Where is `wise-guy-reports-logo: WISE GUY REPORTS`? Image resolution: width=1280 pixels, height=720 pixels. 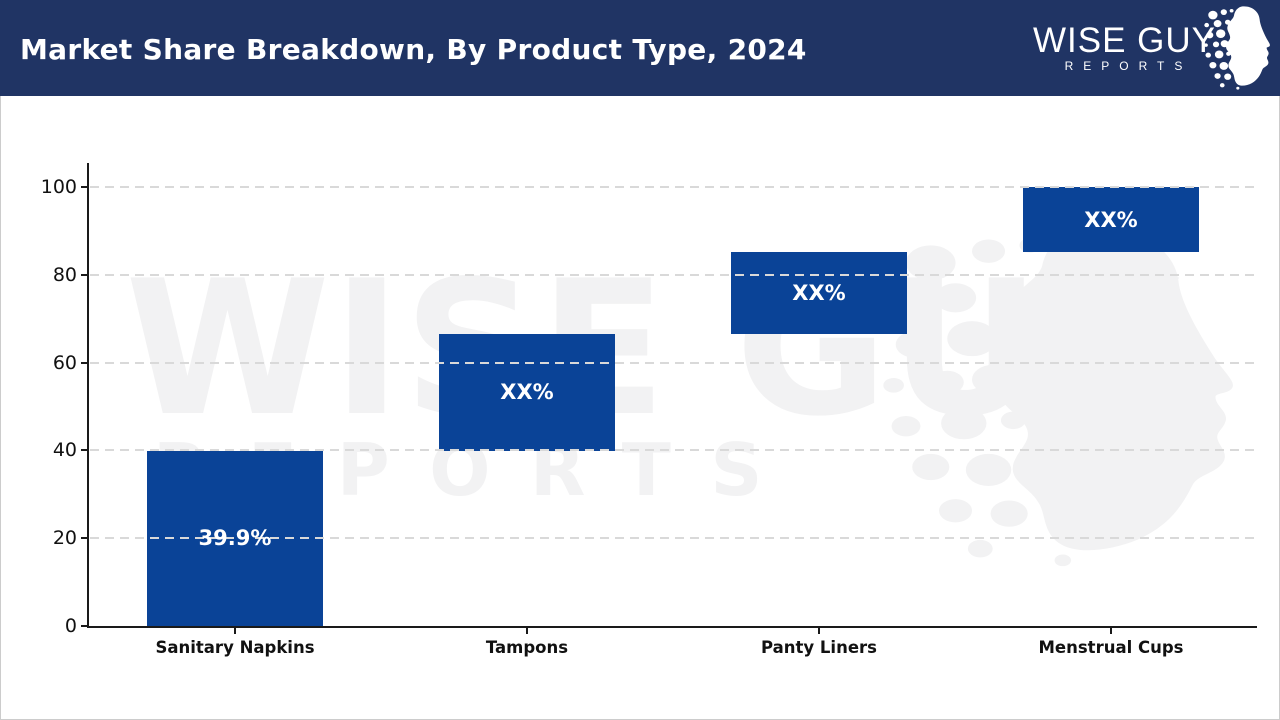
wise-guy-reports-logo: WISE GUY REPORTS is located at coordinates (1154, 48).